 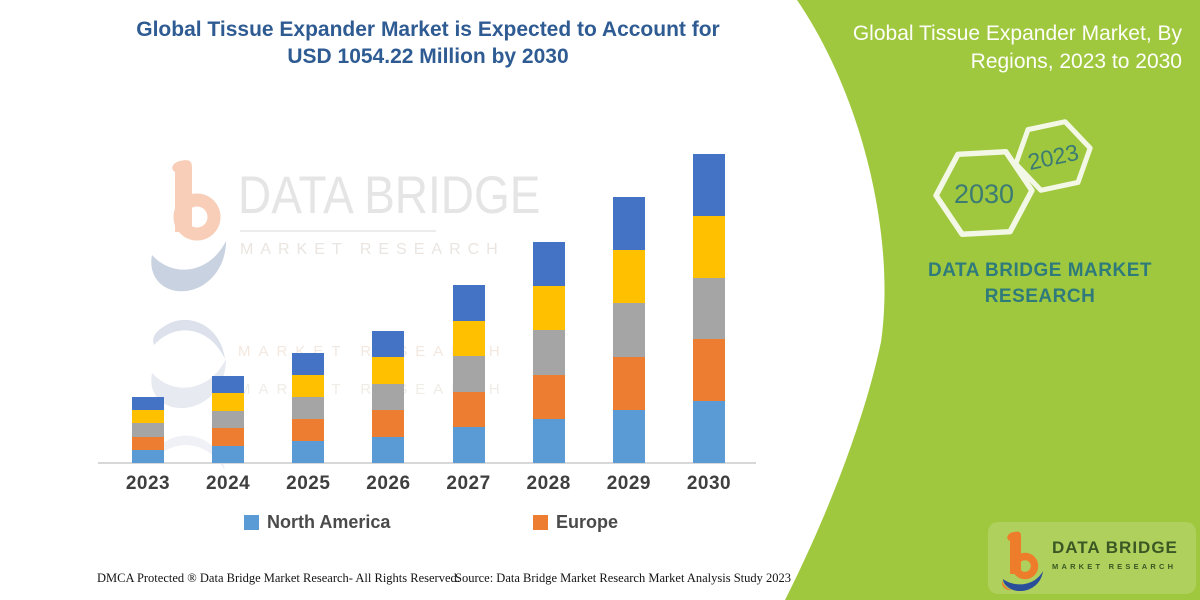 I want to click on x-axis-label: 2027, so click(x=468, y=483).